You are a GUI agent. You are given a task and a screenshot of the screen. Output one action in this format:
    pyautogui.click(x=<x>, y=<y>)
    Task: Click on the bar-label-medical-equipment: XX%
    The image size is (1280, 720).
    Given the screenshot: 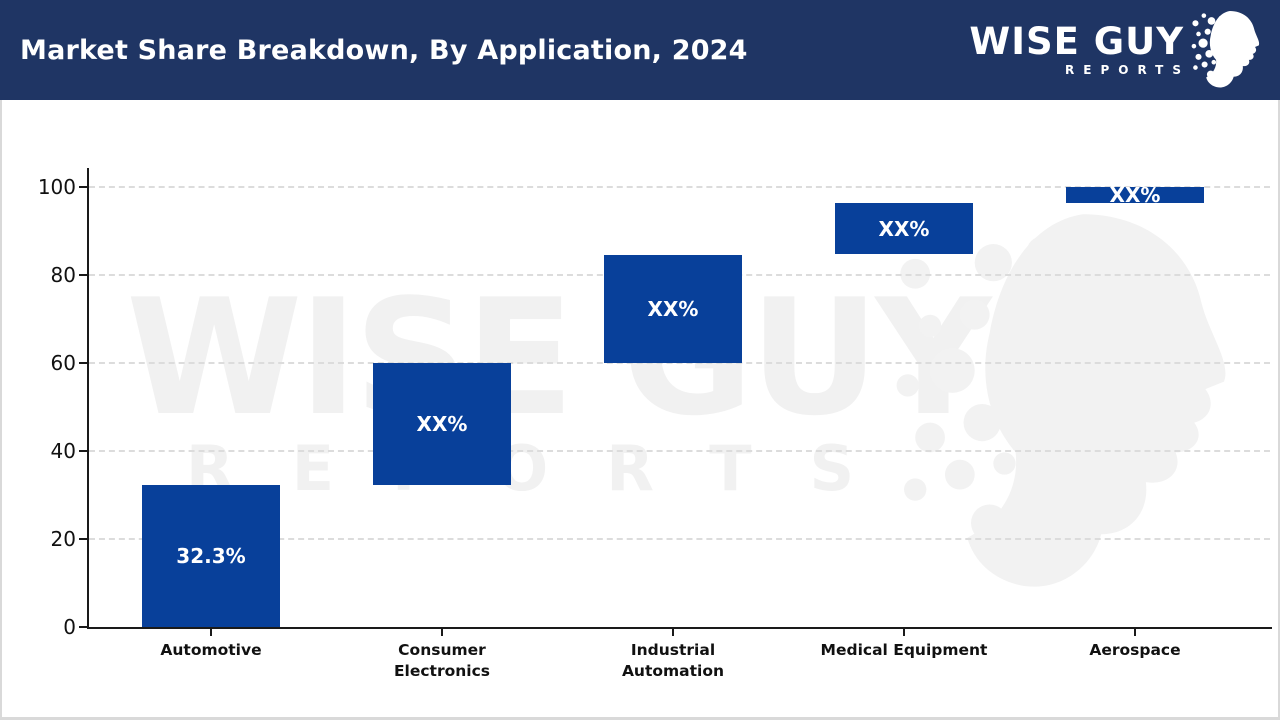 What is the action you would take?
    pyautogui.click(x=904, y=228)
    